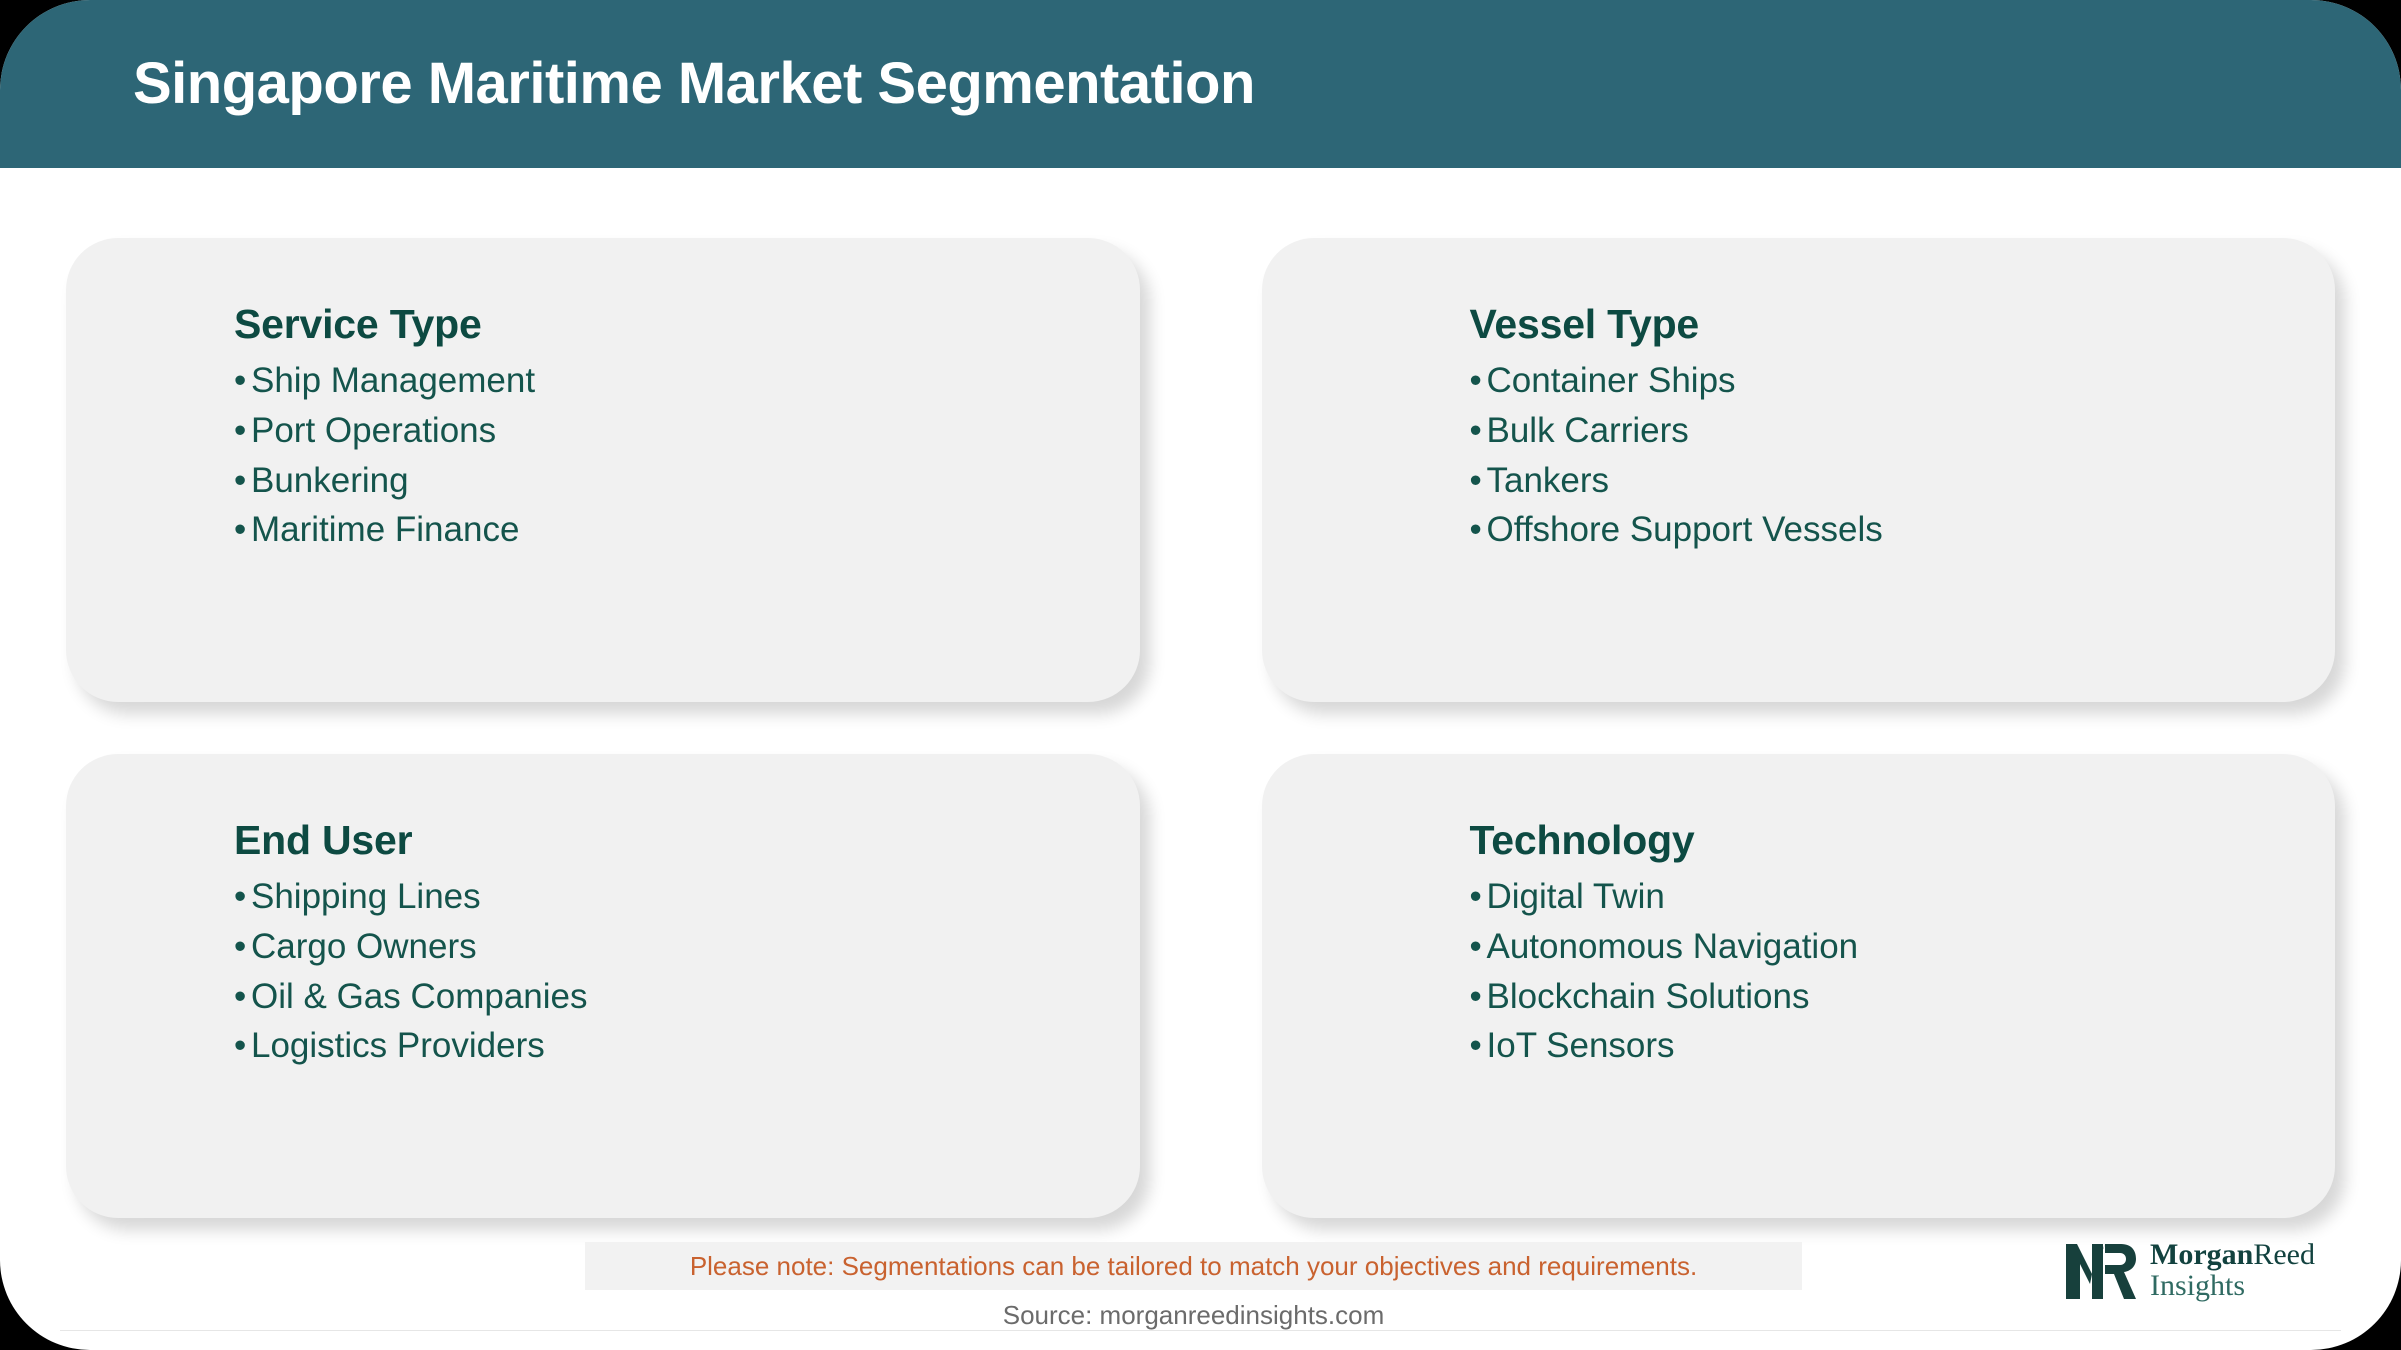 The image size is (2401, 1350). Describe the element at coordinates (694, 83) in the screenshot. I see `page-title: Singapore Maritime Market Segmentation` at that location.